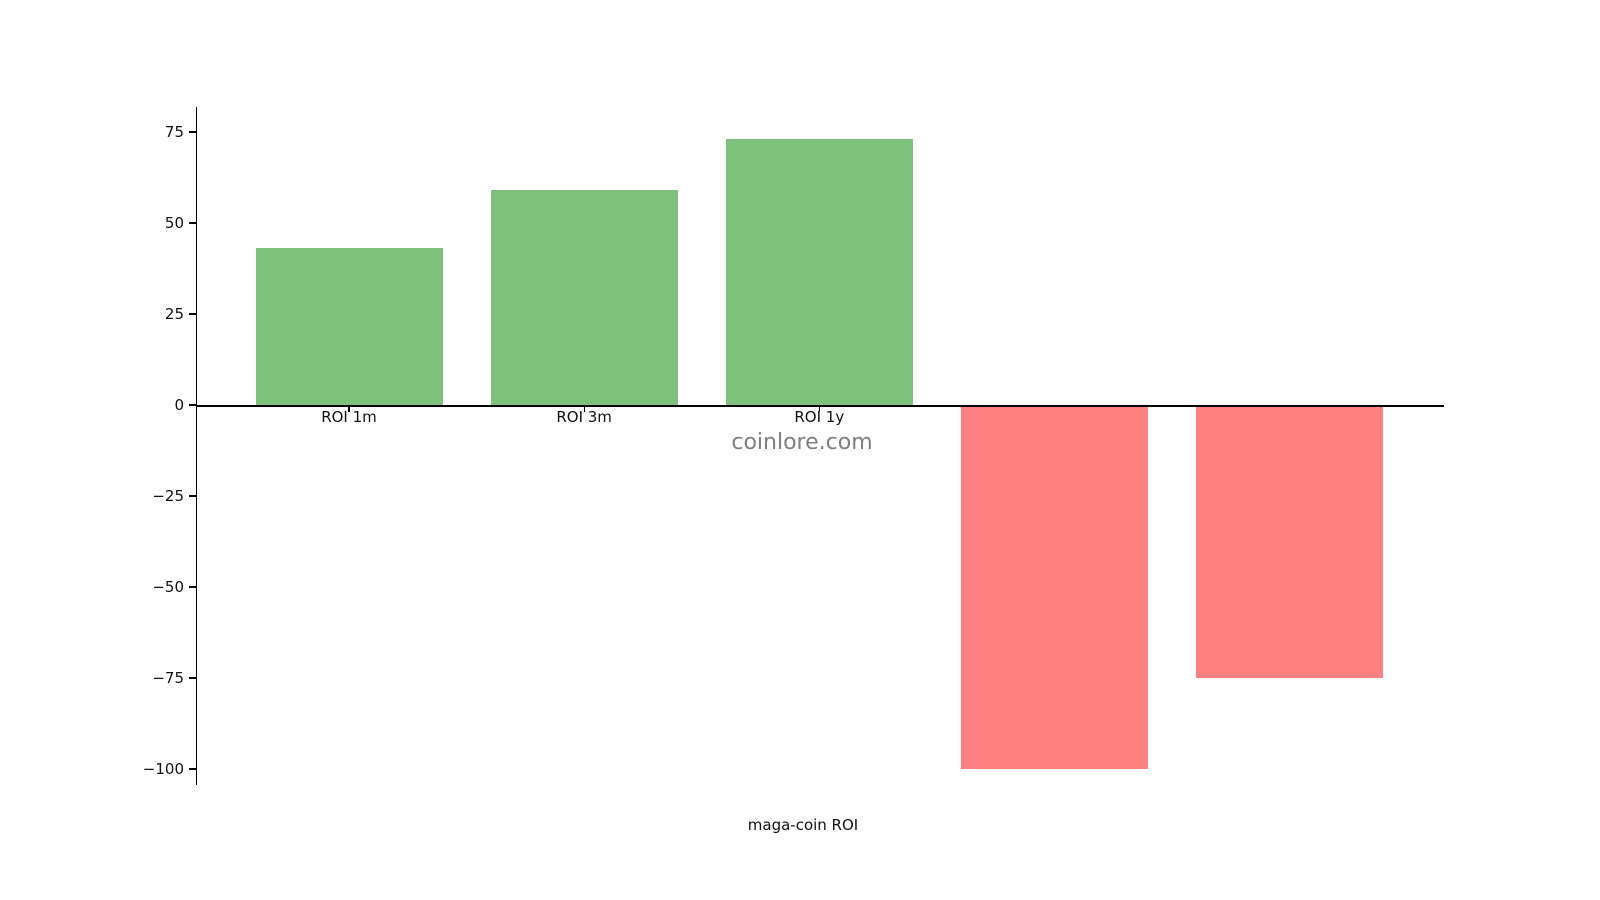 Image resolution: width=1600 pixels, height=900 pixels. I want to click on y-tick-label: 0, so click(179, 405).